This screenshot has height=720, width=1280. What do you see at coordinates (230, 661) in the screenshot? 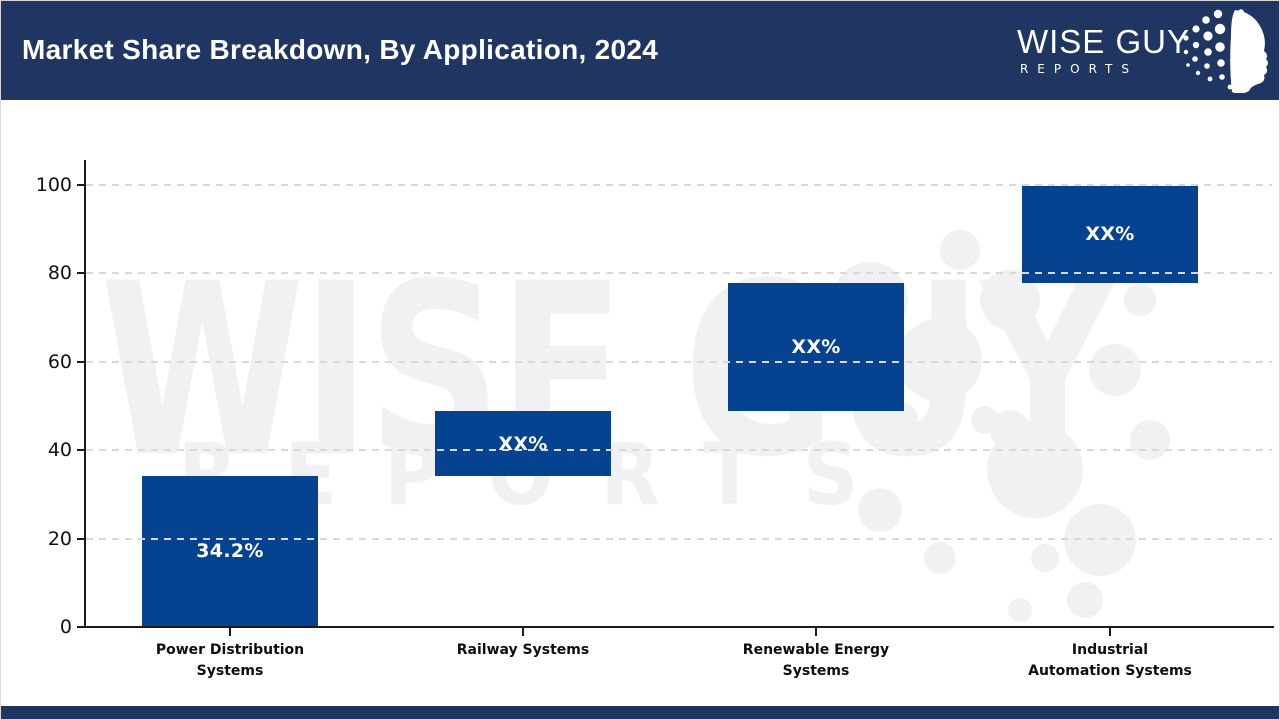
I see `category-label-1: Power Distribution Systems` at bounding box center [230, 661].